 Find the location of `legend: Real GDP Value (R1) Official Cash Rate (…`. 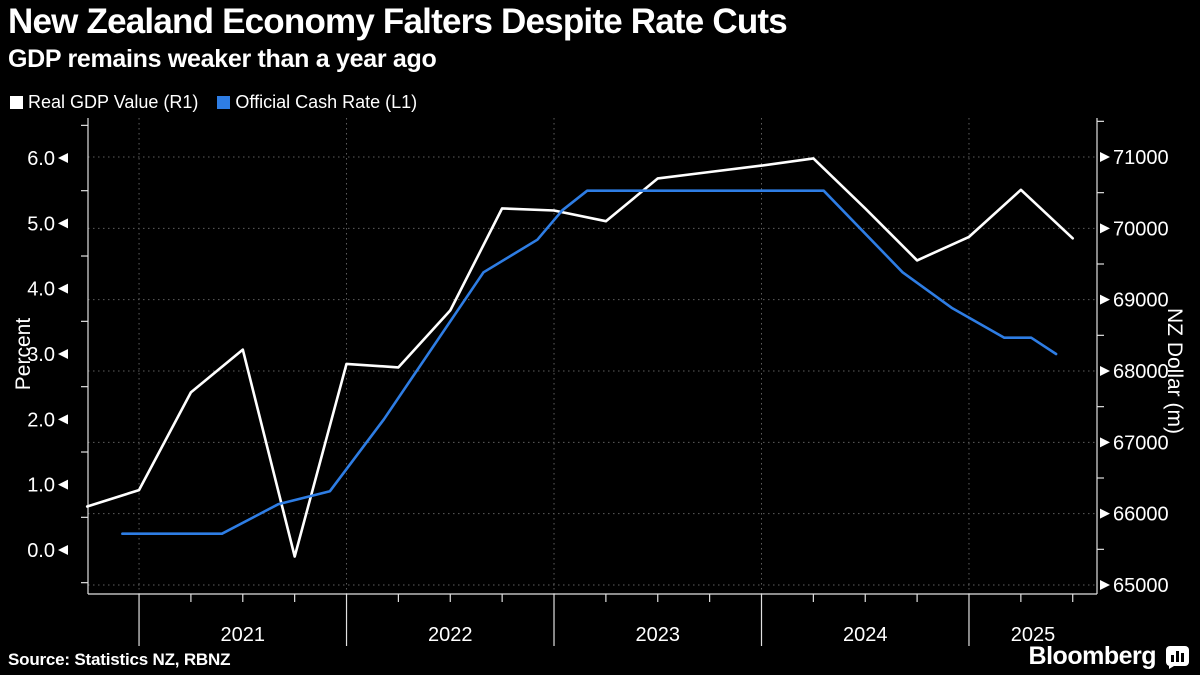

legend: Real GDP Value (R1) Official Cash Rate (… is located at coordinates (213, 102).